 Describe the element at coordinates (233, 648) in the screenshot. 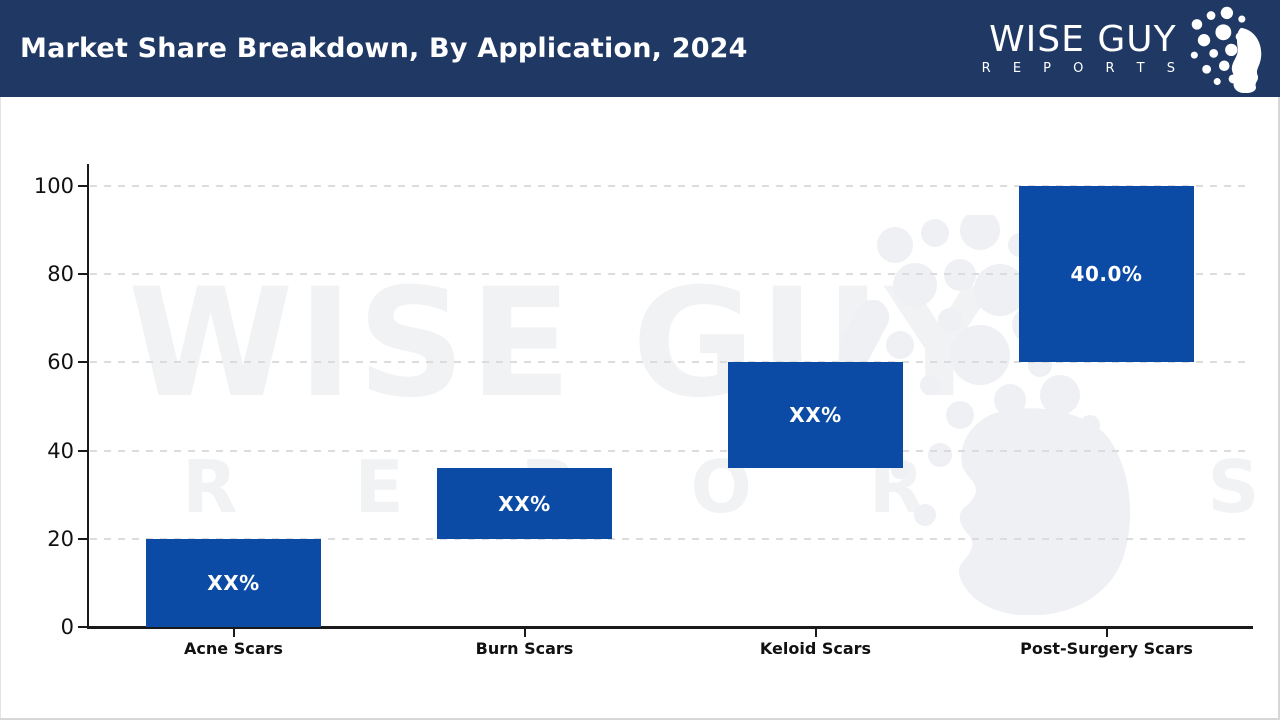

I see `x-category-label: Acne Scars` at that location.